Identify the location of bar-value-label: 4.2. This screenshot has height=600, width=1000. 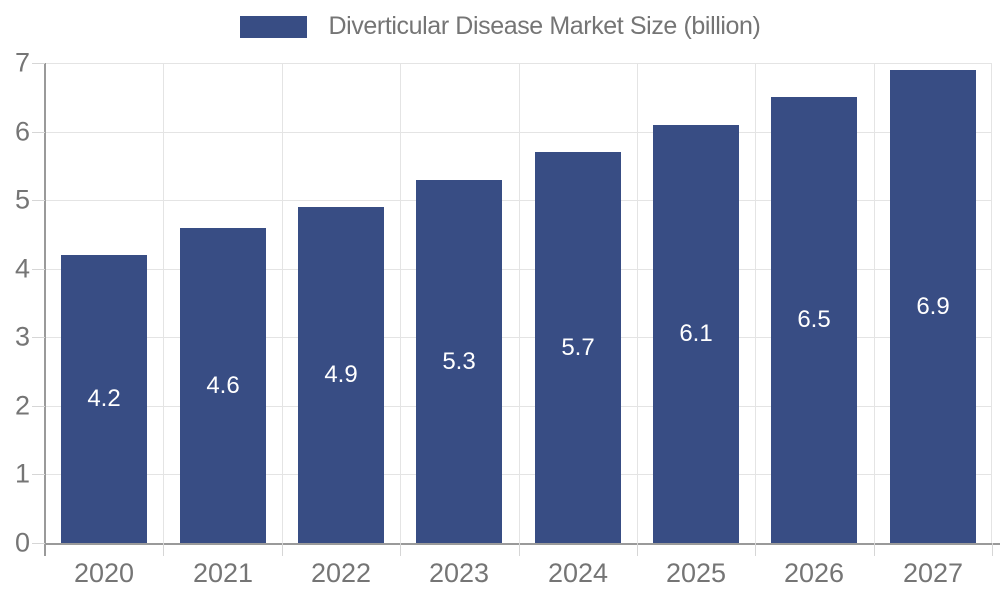
(104, 398).